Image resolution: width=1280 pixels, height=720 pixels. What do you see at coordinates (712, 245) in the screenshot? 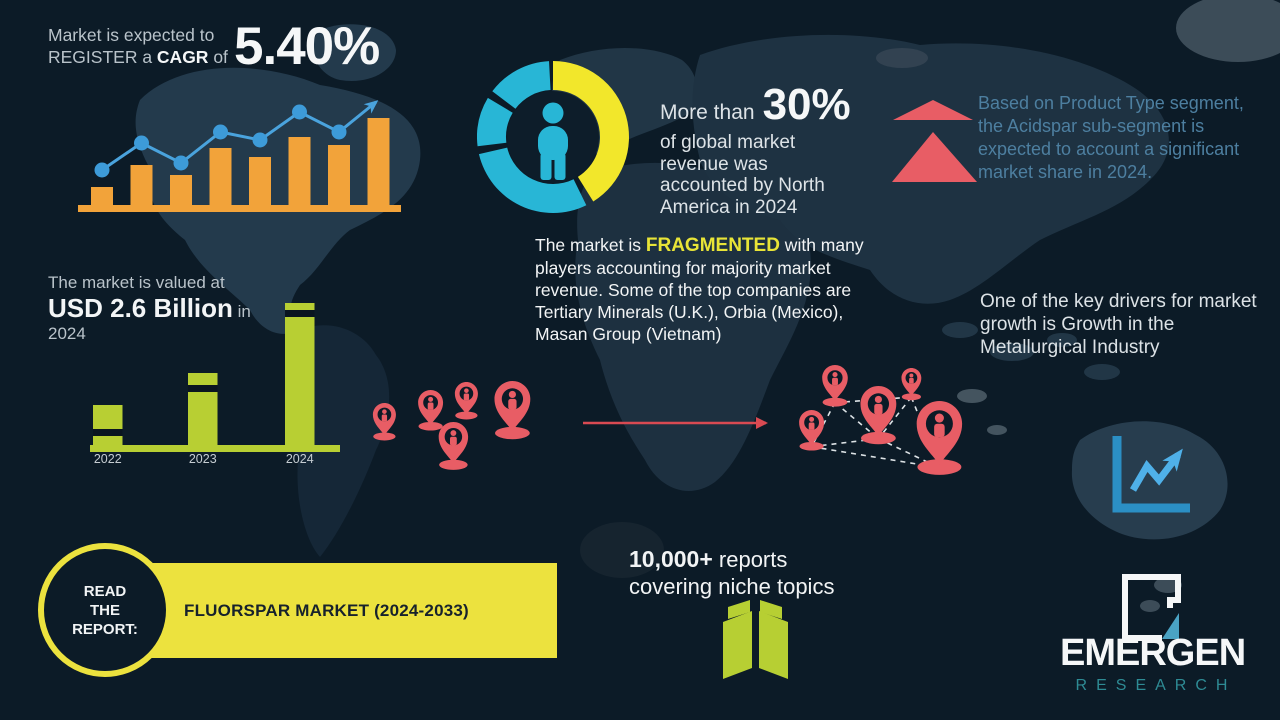
I see `fragmented-keyword: FRAGMENTED` at bounding box center [712, 245].